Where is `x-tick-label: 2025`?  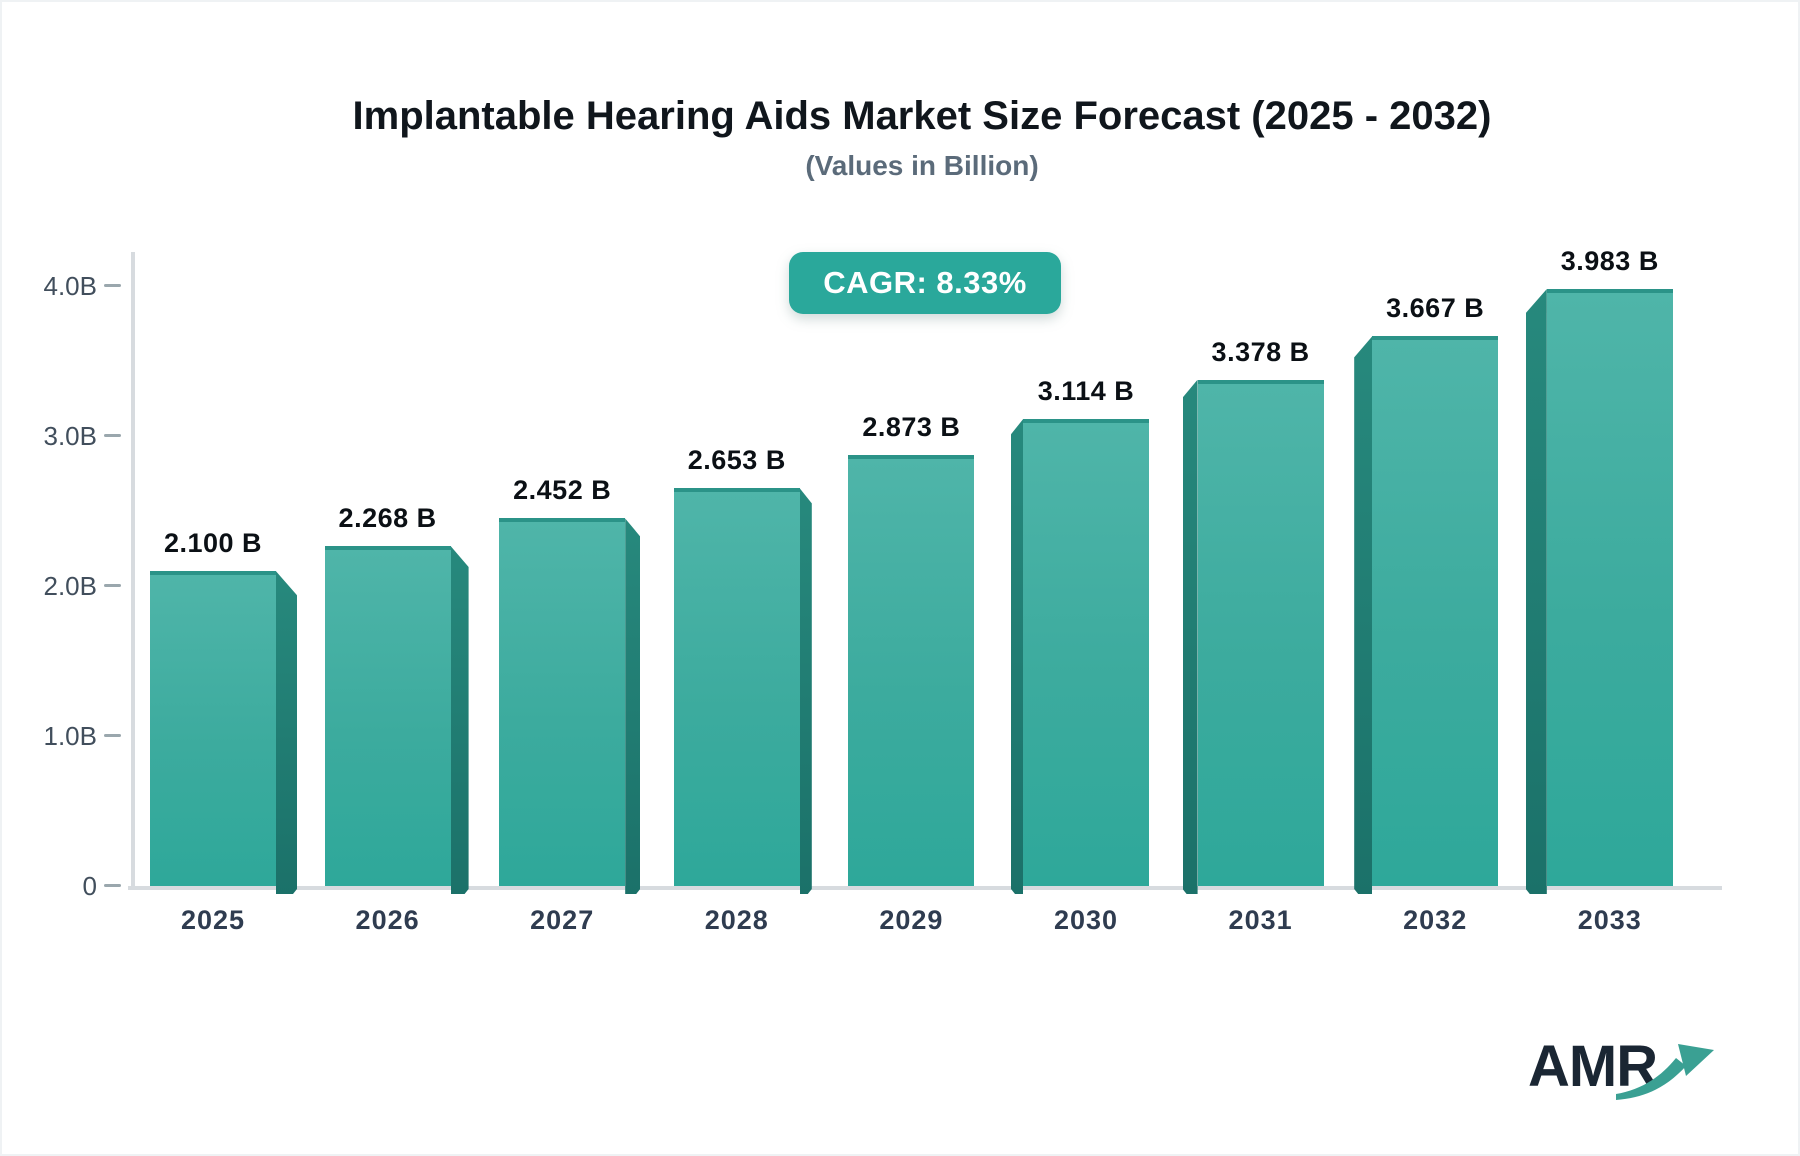
x-tick-label: 2025 is located at coordinates (213, 920).